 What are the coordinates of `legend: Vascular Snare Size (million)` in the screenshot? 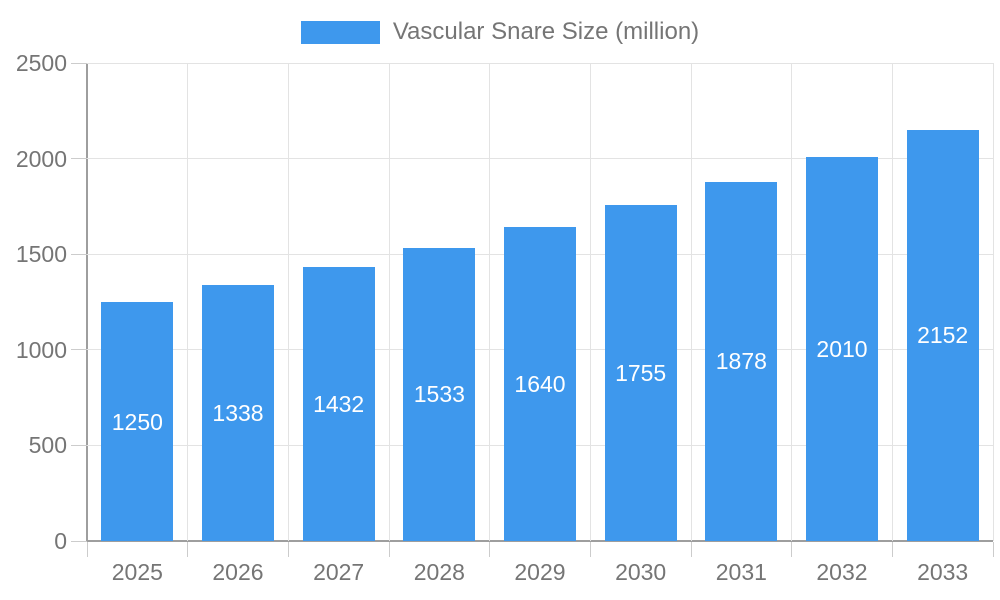 It's located at (500, 32).